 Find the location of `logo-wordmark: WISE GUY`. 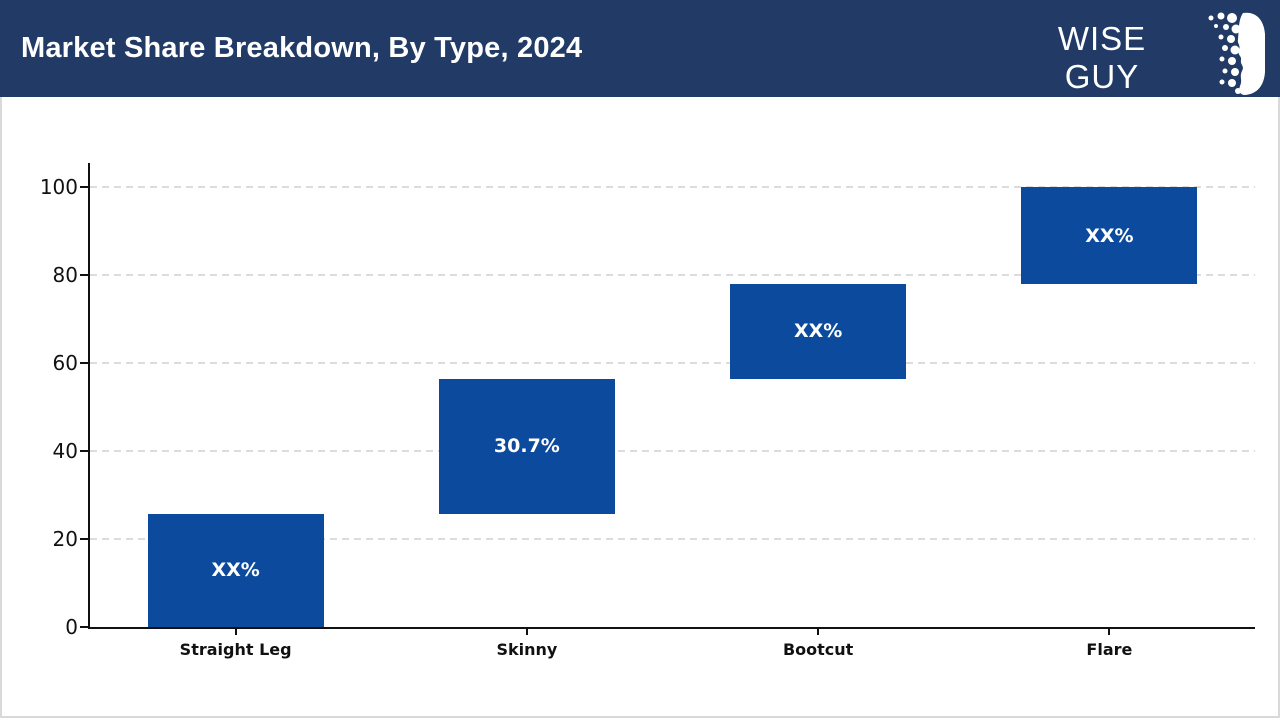

logo-wordmark: WISE GUY is located at coordinates (1102, 57).